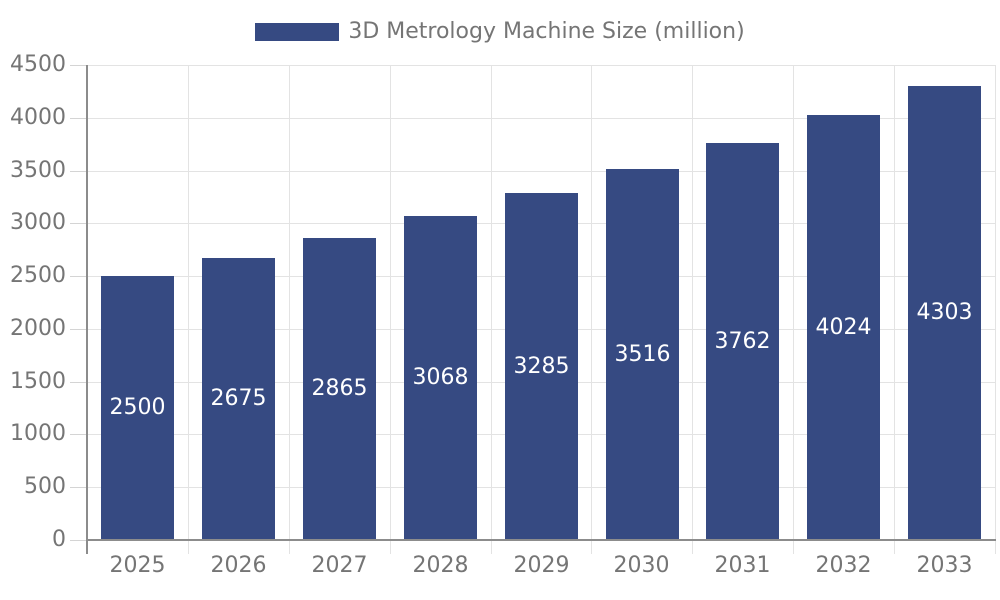 The height and width of the screenshot is (600, 1000). Describe the element at coordinates (38, 275) in the screenshot. I see `y-tick-label: 2500` at that location.